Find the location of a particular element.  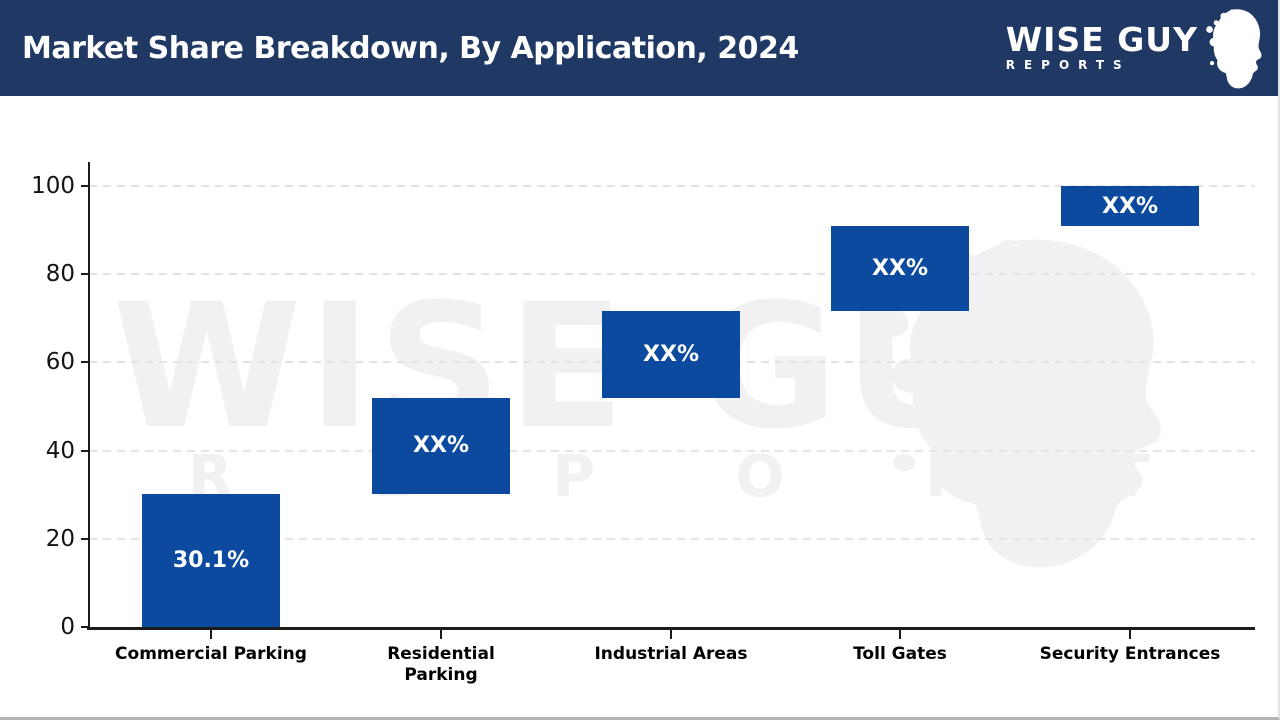

gridline-y20 is located at coordinates (672, 538).